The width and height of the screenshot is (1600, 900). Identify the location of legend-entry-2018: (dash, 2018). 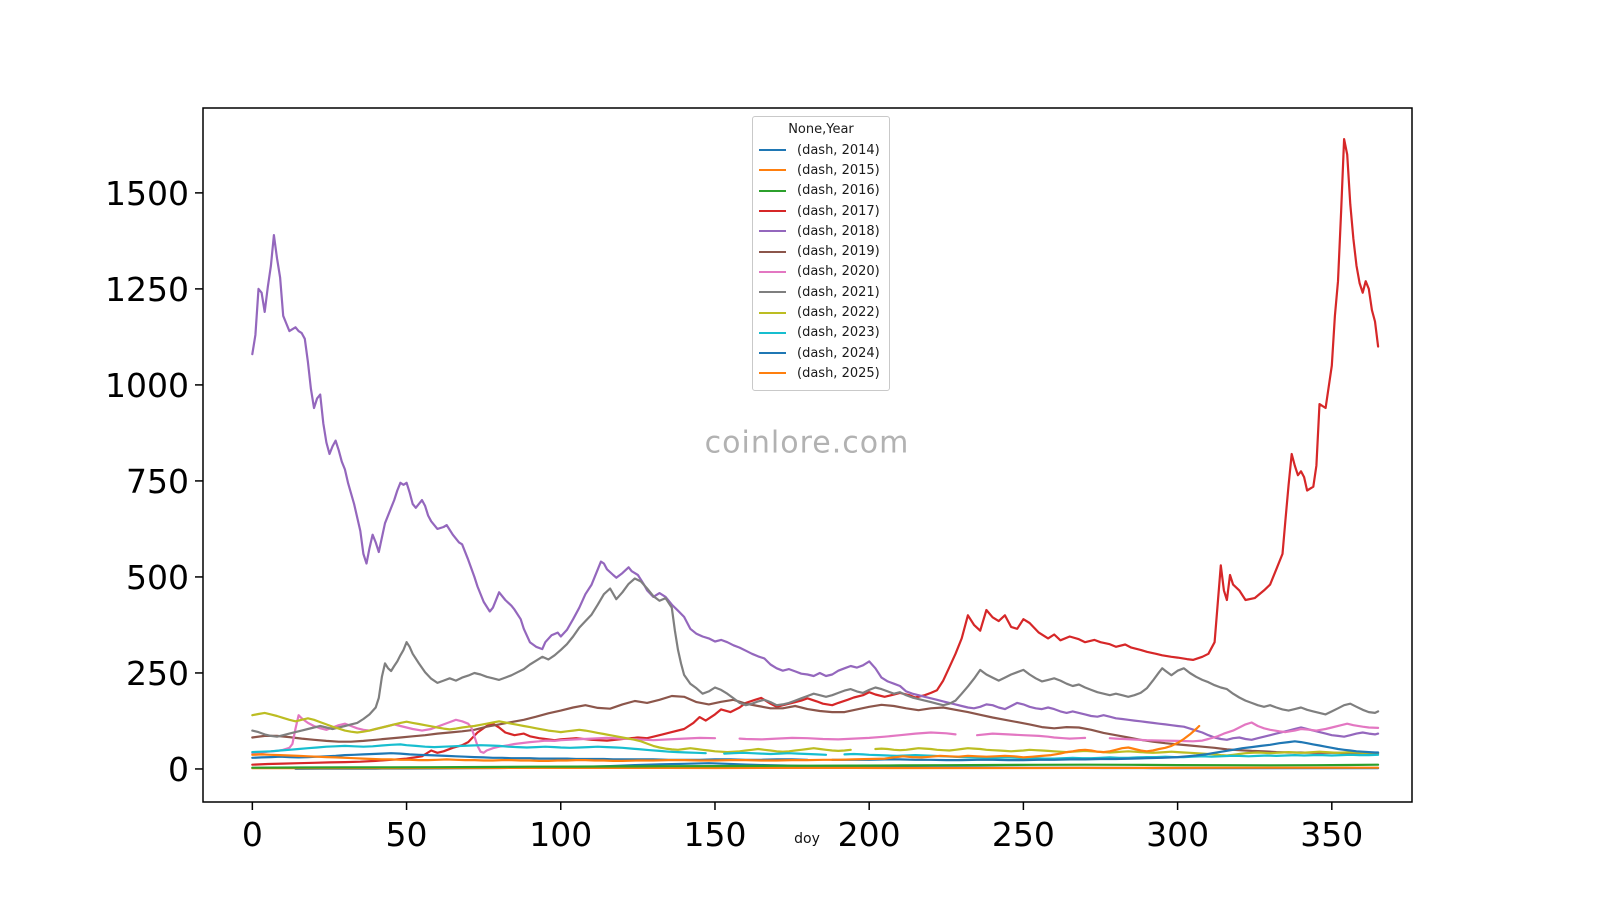
(821, 231).